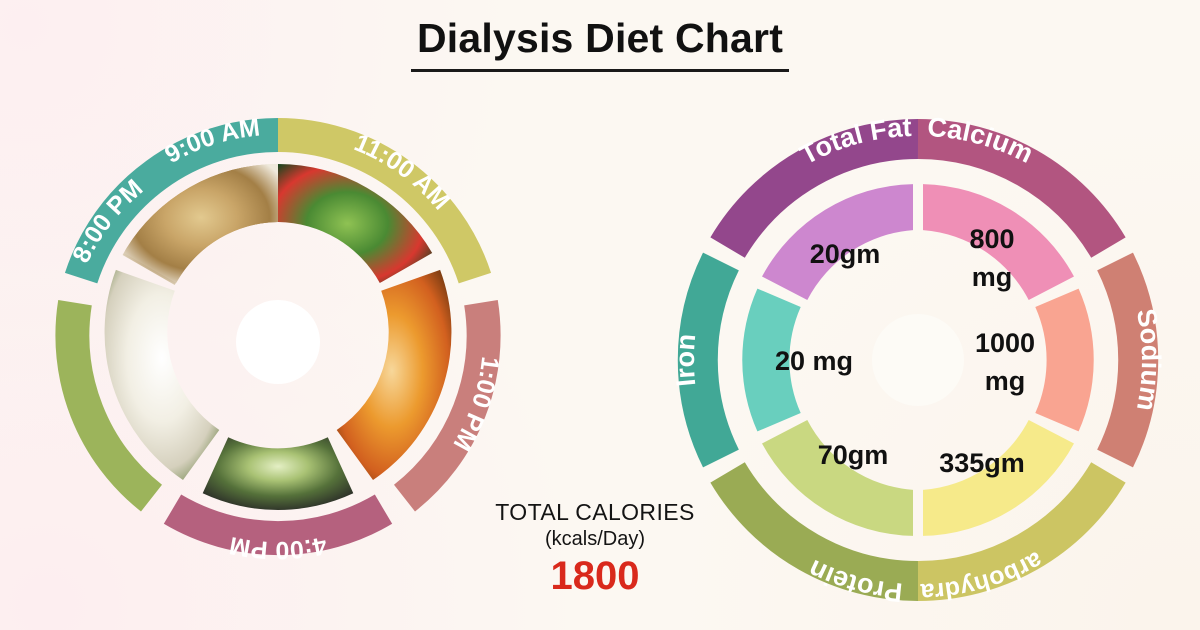 The image size is (1200, 630). I want to click on nutrient-arc-iron, so click(708, 360).